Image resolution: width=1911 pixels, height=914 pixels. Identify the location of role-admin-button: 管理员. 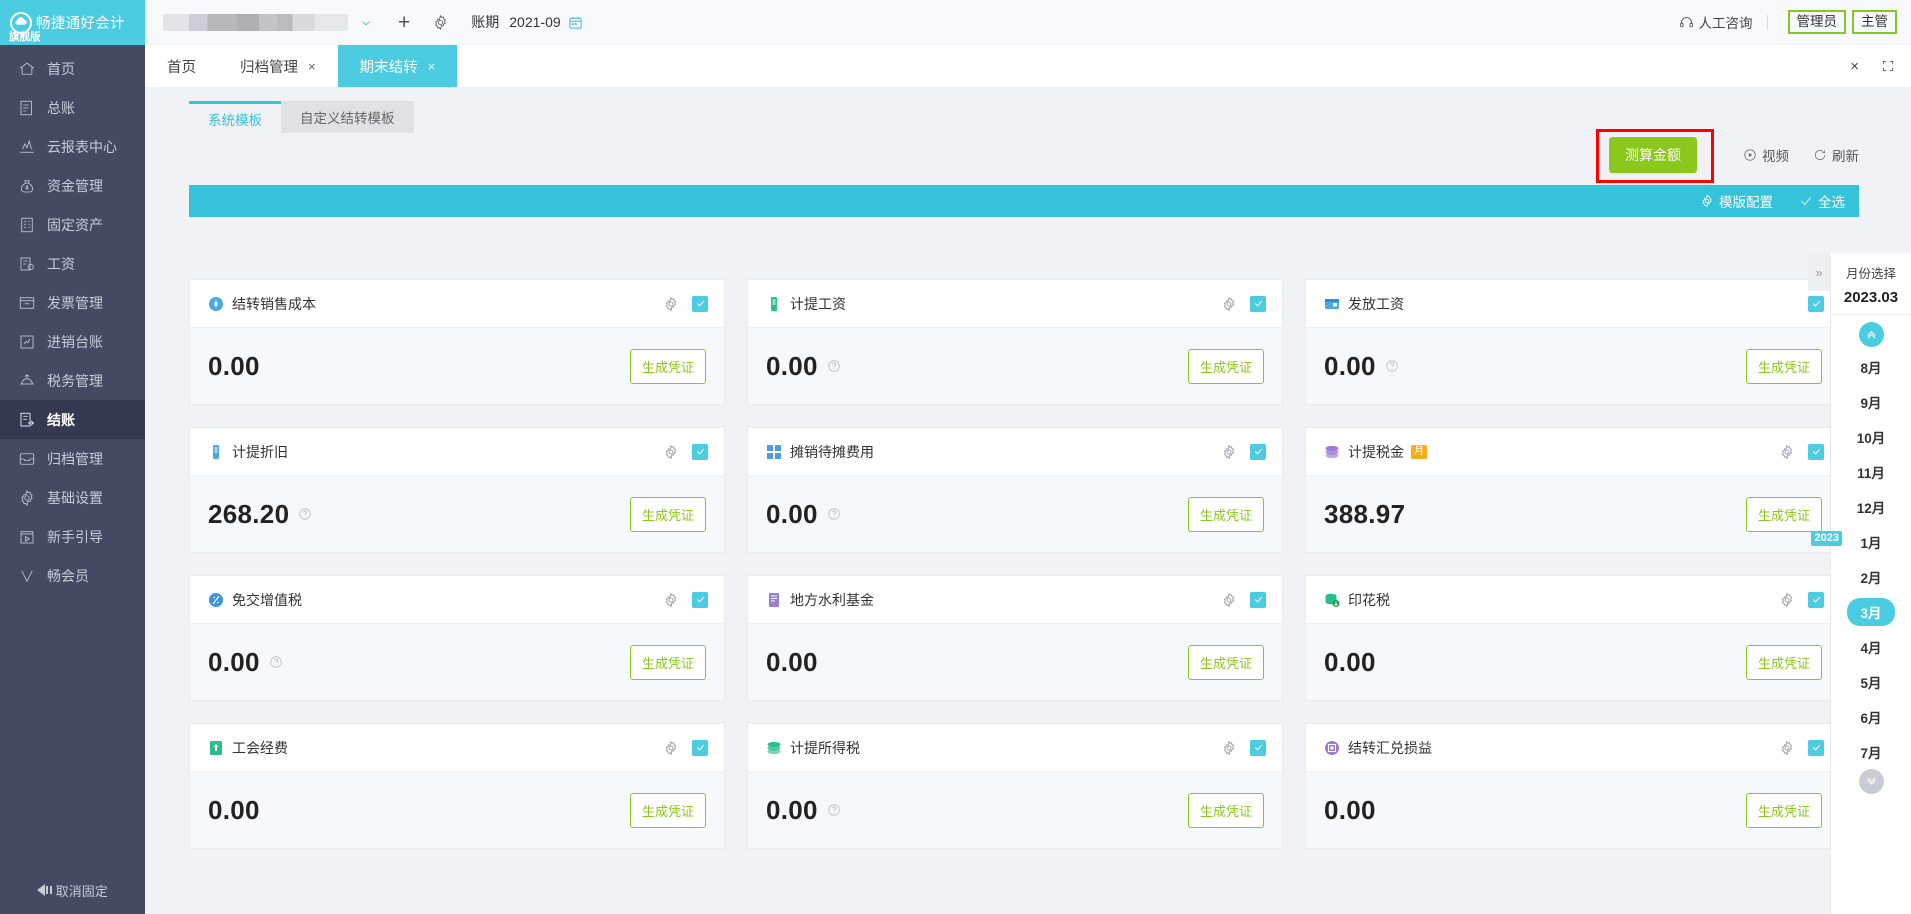
(1816, 22).